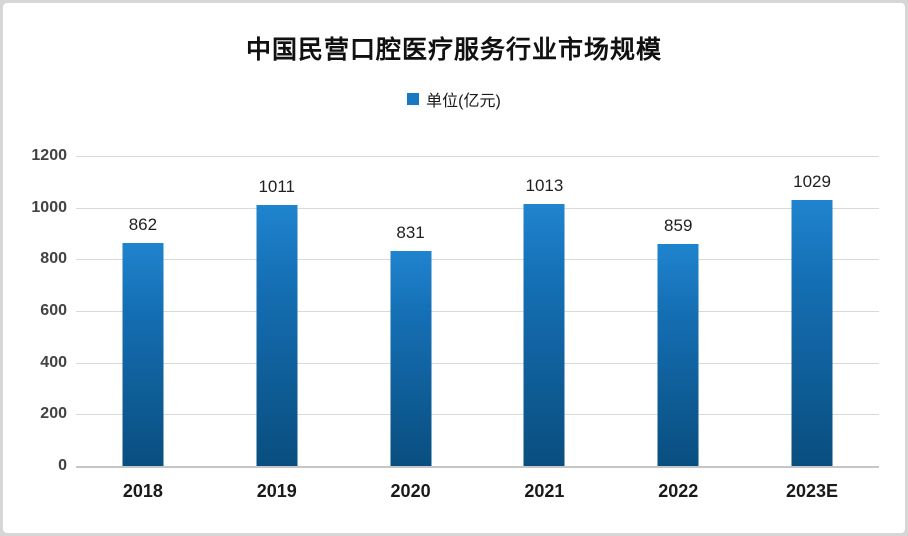 Image resolution: width=908 pixels, height=536 pixels. What do you see at coordinates (142, 491) in the screenshot?
I see `x-axis-tick-label: 2018` at bounding box center [142, 491].